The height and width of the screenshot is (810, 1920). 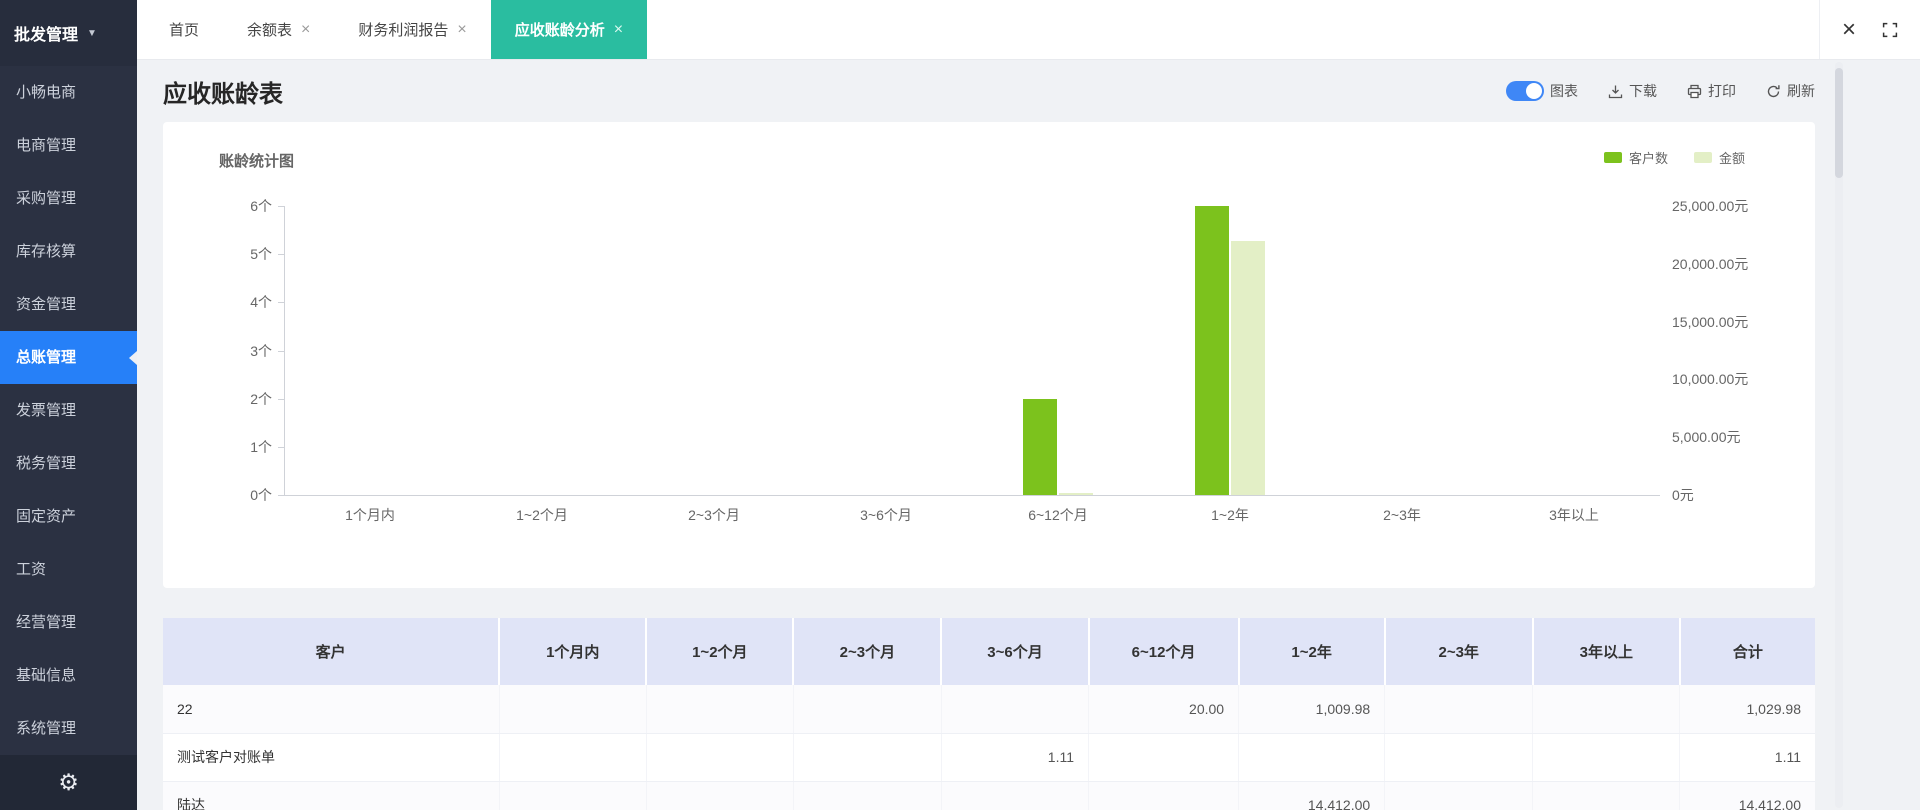 I want to click on toggle-switch-icon, so click(x=1525, y=91).